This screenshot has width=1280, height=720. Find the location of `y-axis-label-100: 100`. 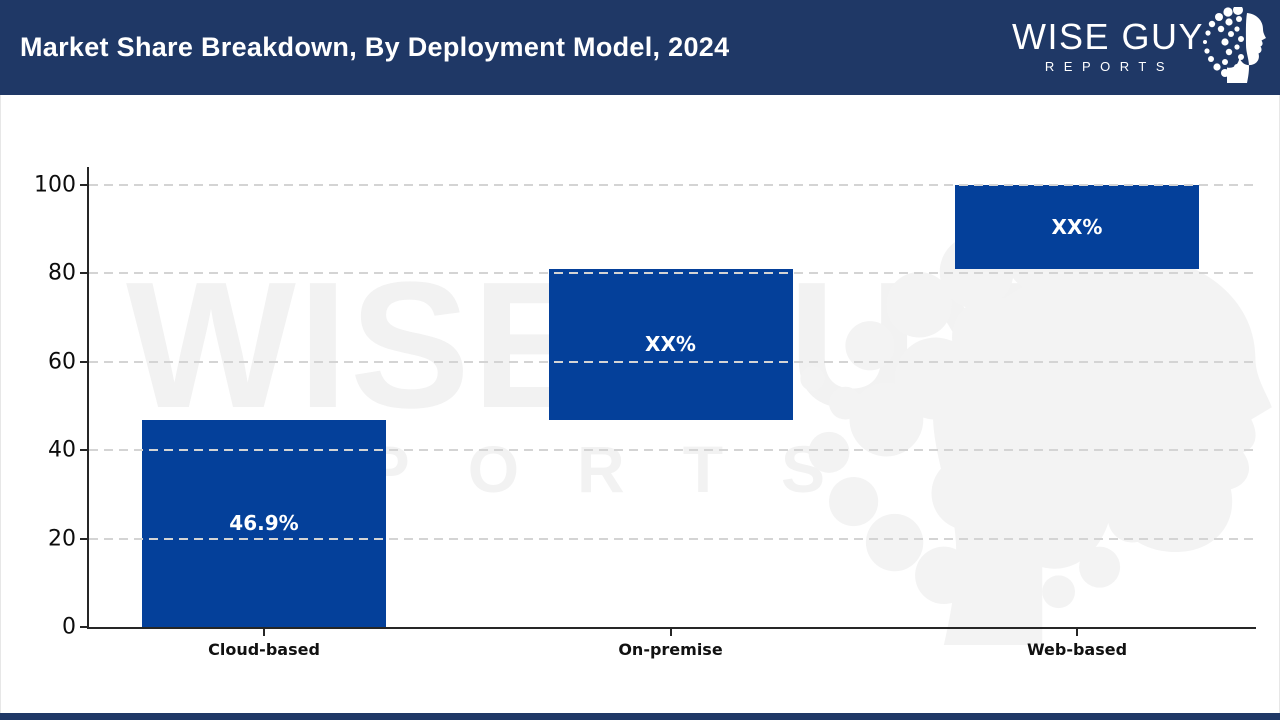

y-axis-label-100: 100 is located at coordinates (55, 185).